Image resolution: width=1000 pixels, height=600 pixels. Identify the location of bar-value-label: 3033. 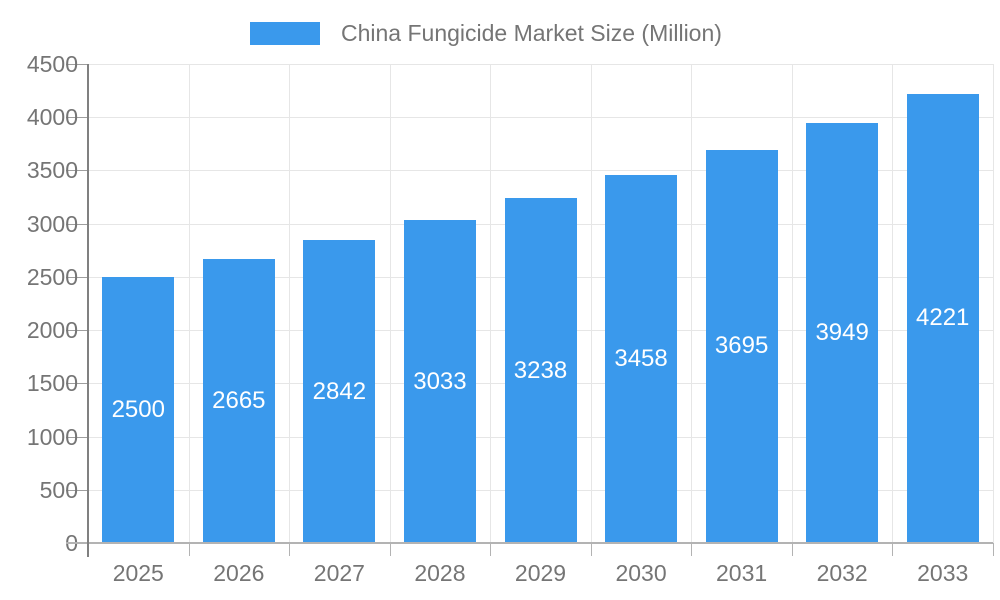
(440, 381).